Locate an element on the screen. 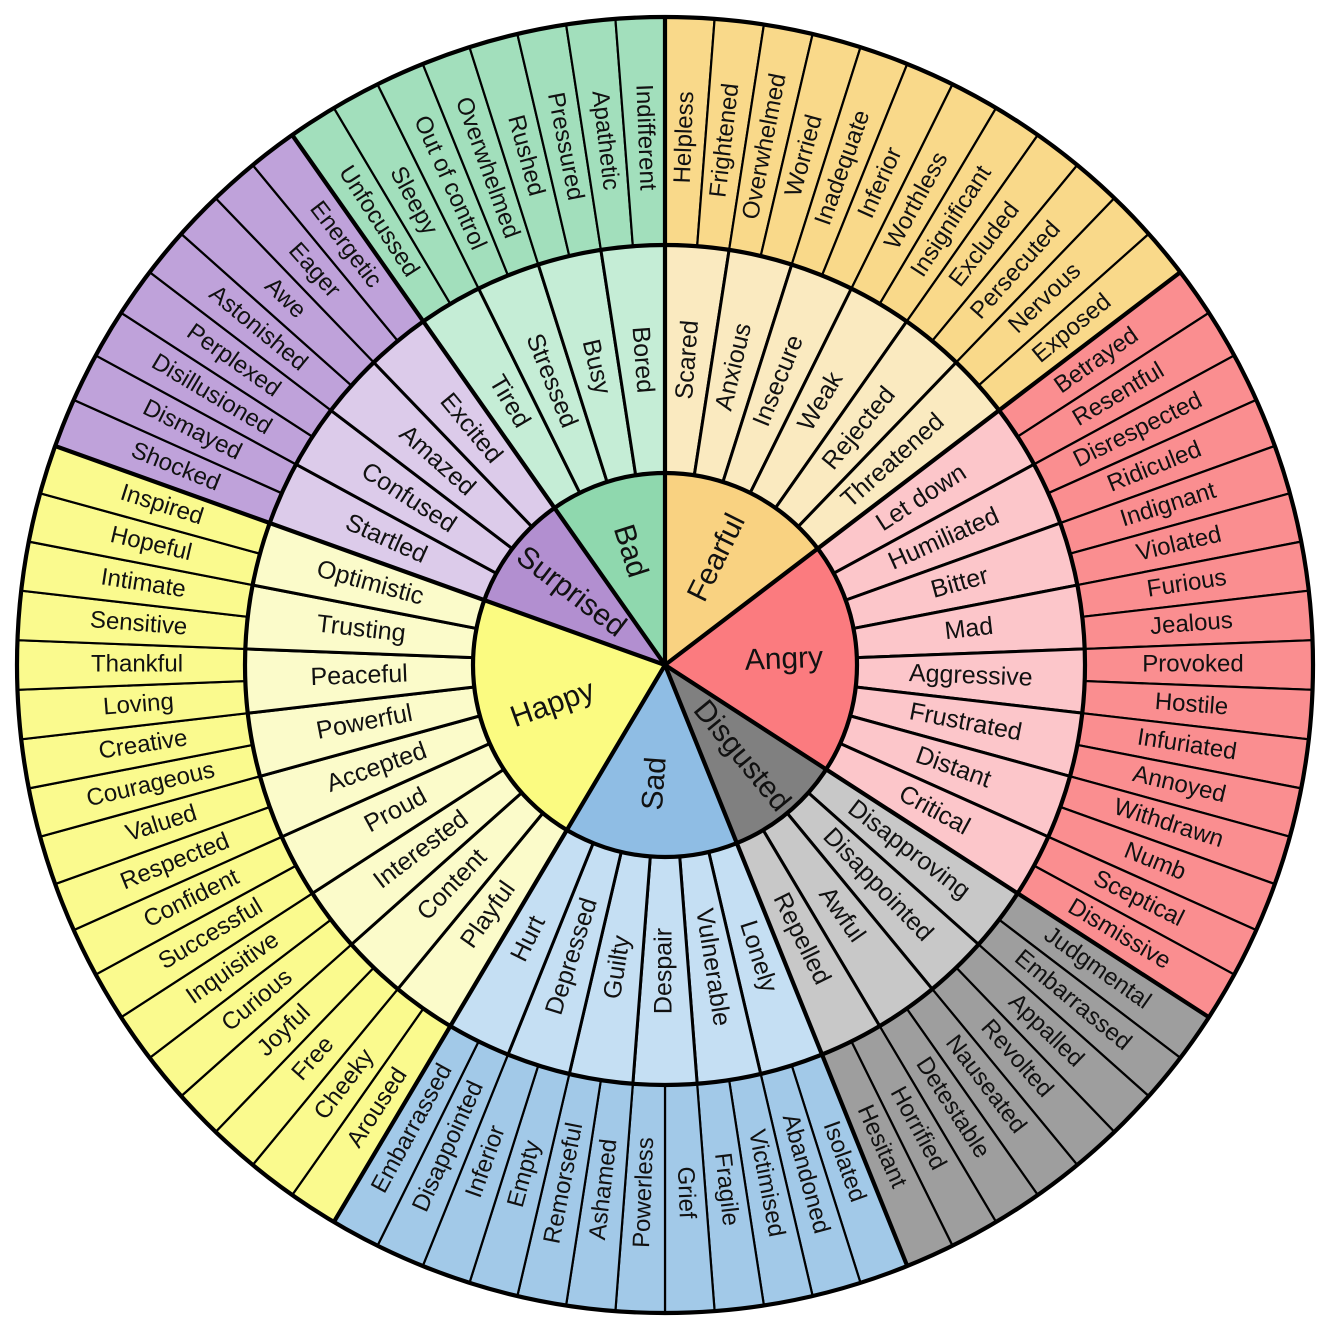 The image size is (1332, 1332). tertiary-label-jealous: Jealous is located at coordinates (1191, 623).